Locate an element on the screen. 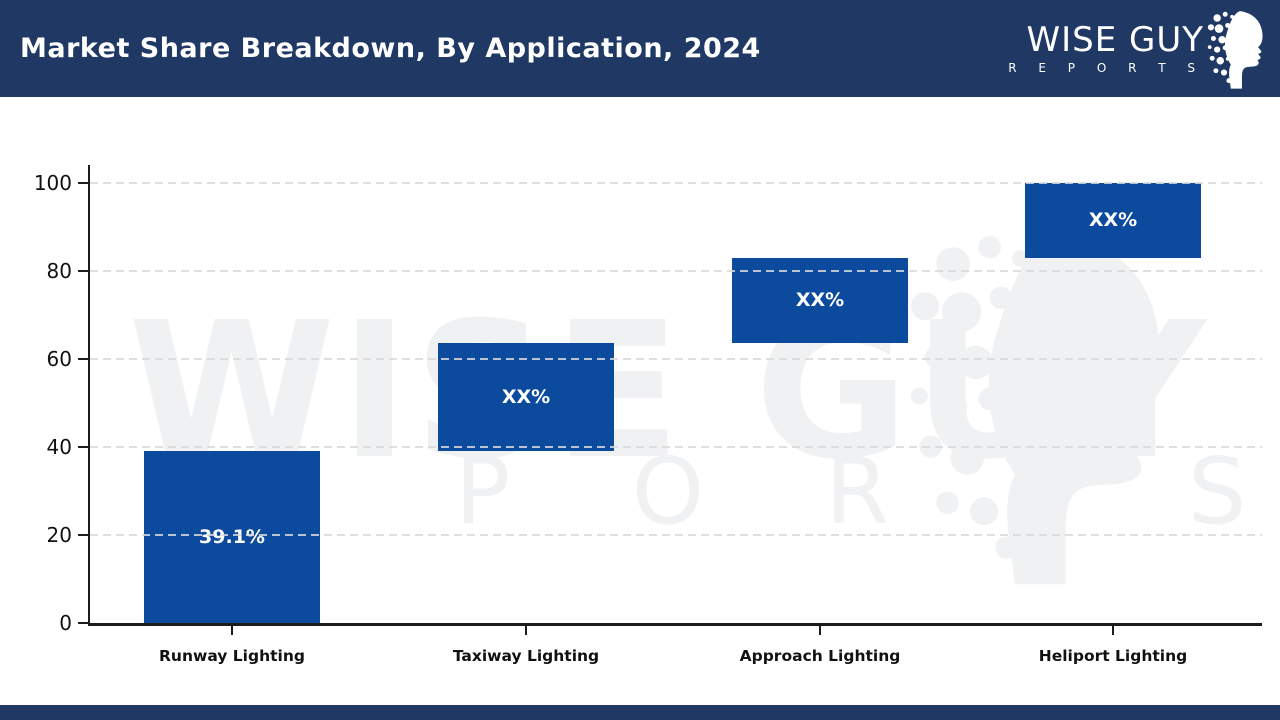 This screenshot has width=1280, height=720. bar-heliport-lighting: XX% is located at coordinates (1113, 220).